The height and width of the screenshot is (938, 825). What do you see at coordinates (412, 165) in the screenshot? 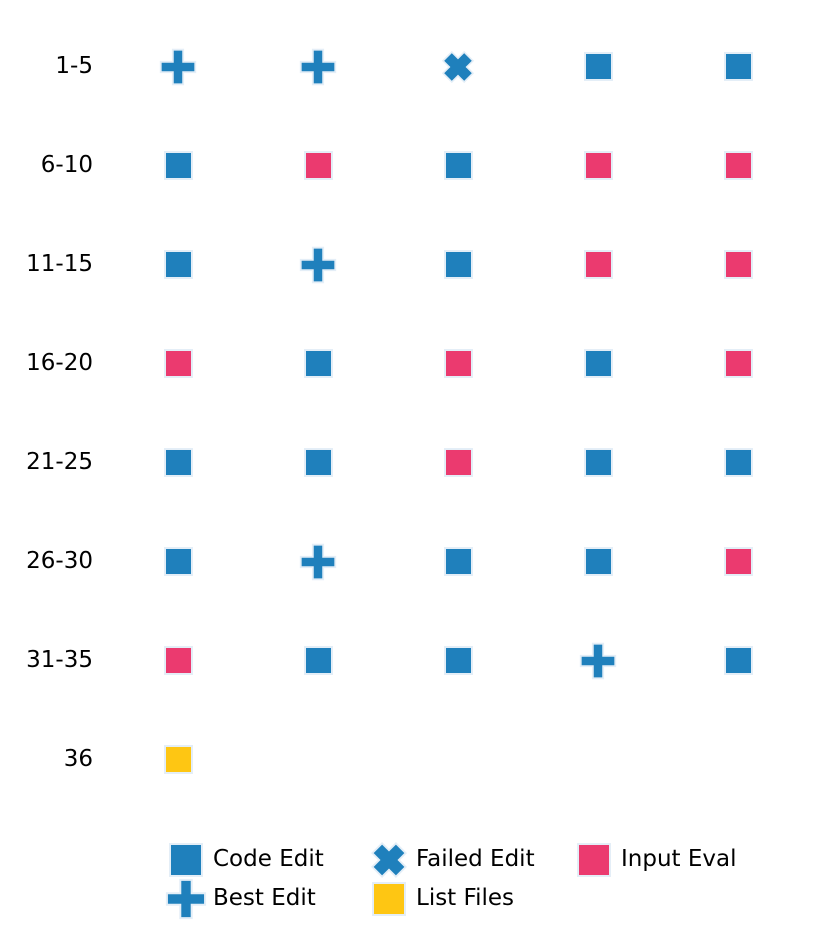
I see `chart-row: 6-10` at bounding box center [412, 165].